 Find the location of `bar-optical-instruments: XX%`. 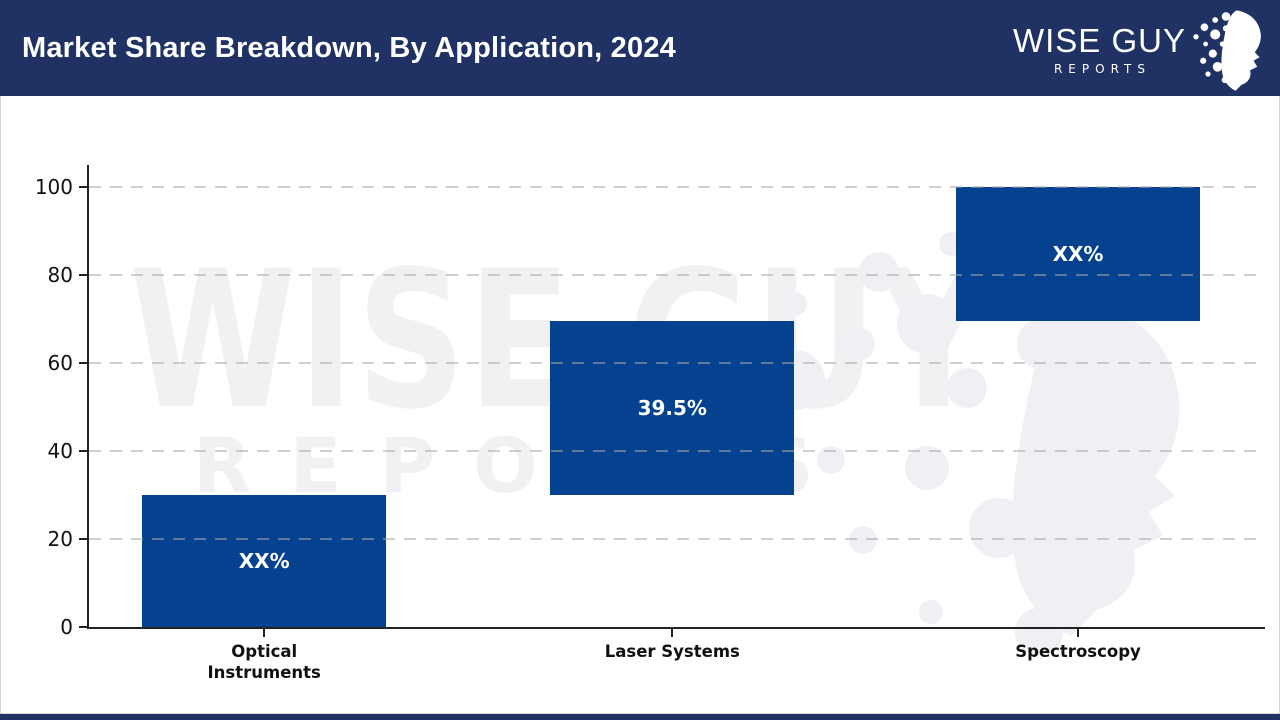

bar-optical-instruments: XX% is located at coordinates (264, 561).